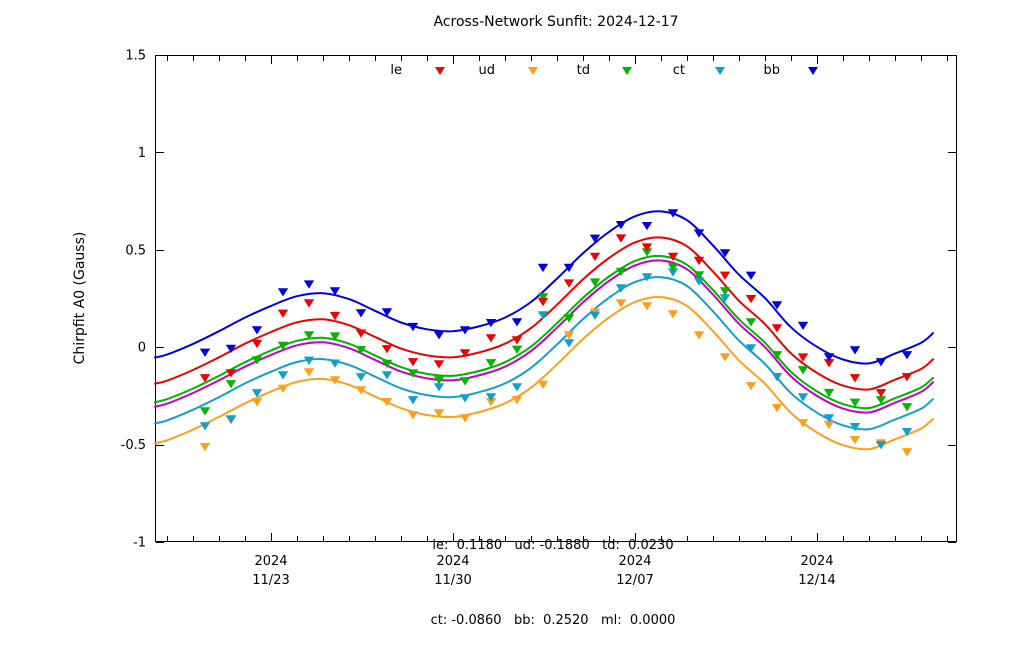  What do you see at coordinates (487, 70) in the screenshot?
I see `legend-label-ud: ud` at bounding box center [487, 70].